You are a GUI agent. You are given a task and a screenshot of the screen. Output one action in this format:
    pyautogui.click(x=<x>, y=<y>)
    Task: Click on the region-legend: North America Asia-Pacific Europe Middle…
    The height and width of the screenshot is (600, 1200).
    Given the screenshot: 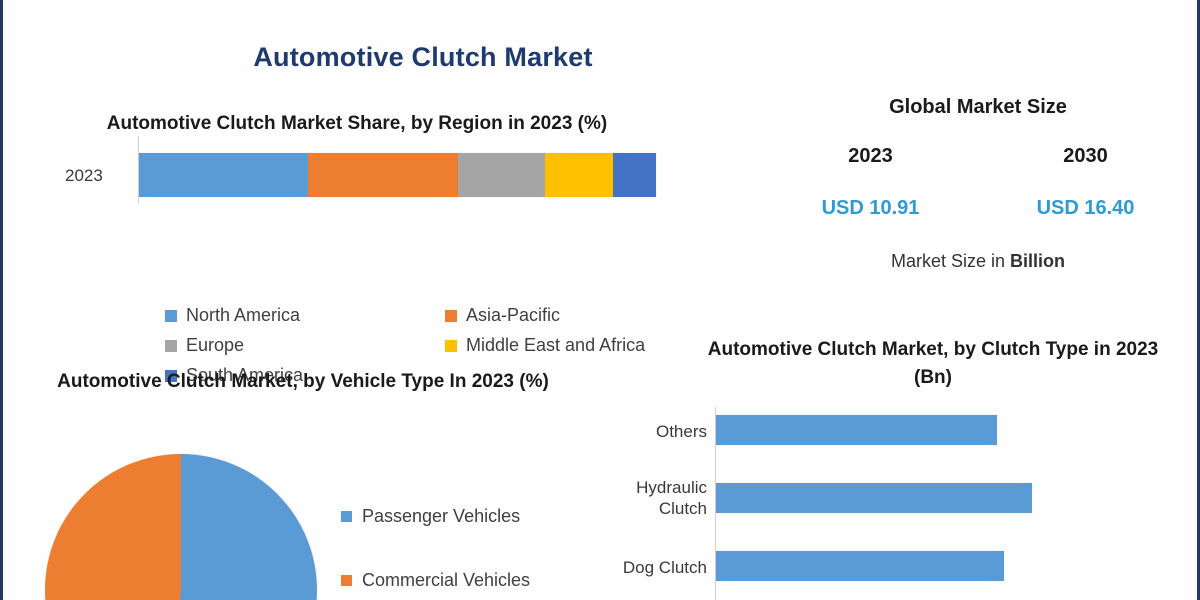 What is the action you would take?
    pyautogui.click(x=445, y=350)
    